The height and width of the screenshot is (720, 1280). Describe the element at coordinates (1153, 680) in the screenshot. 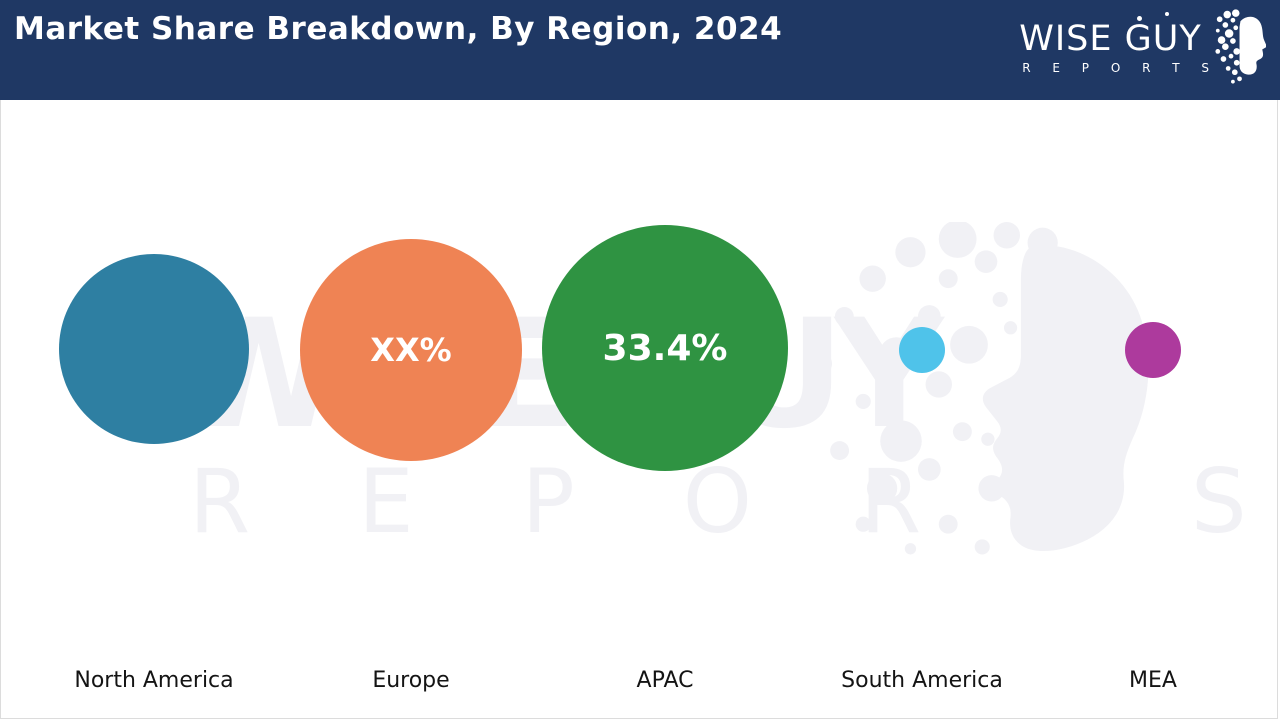

I see `region-label-mea: MEA` at that location.